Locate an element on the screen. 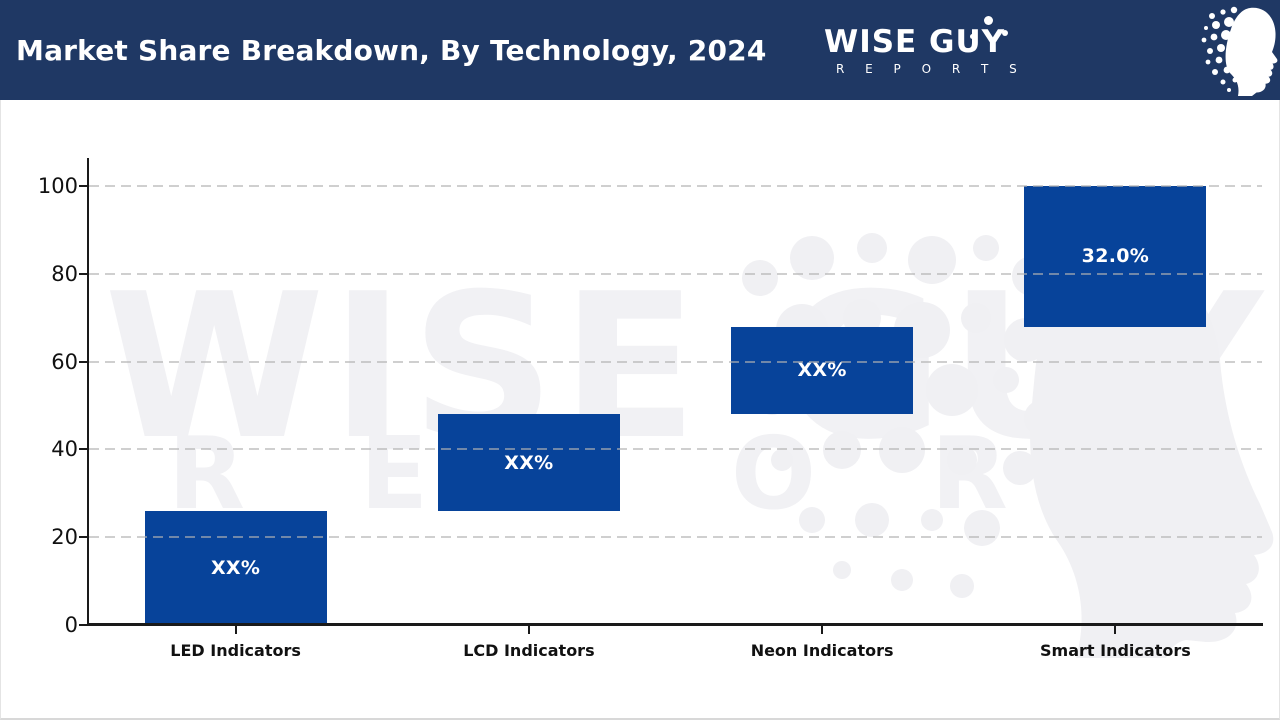 The image size is (1280, 720). logo-head-icon is located at coordinates (1239, 51).